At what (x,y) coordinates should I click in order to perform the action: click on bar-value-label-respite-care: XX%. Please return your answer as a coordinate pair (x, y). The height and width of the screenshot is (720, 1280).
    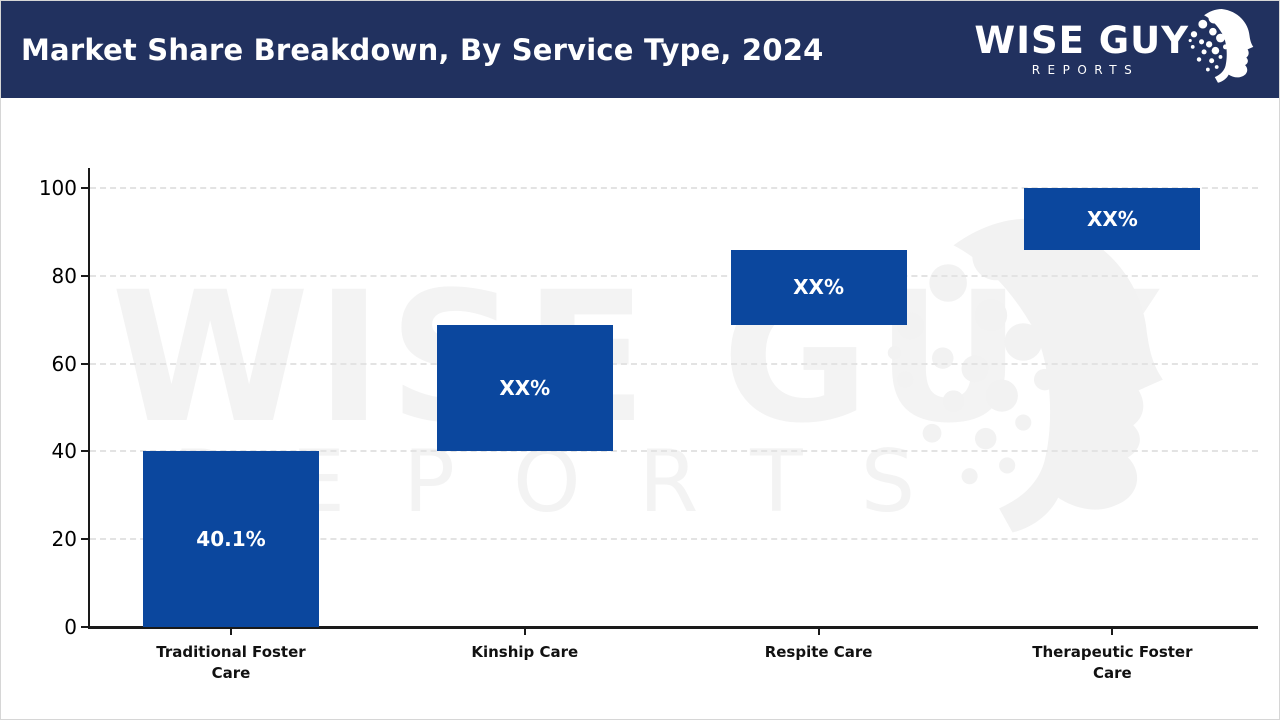
    Looking at the image, I should click on (819, 287).